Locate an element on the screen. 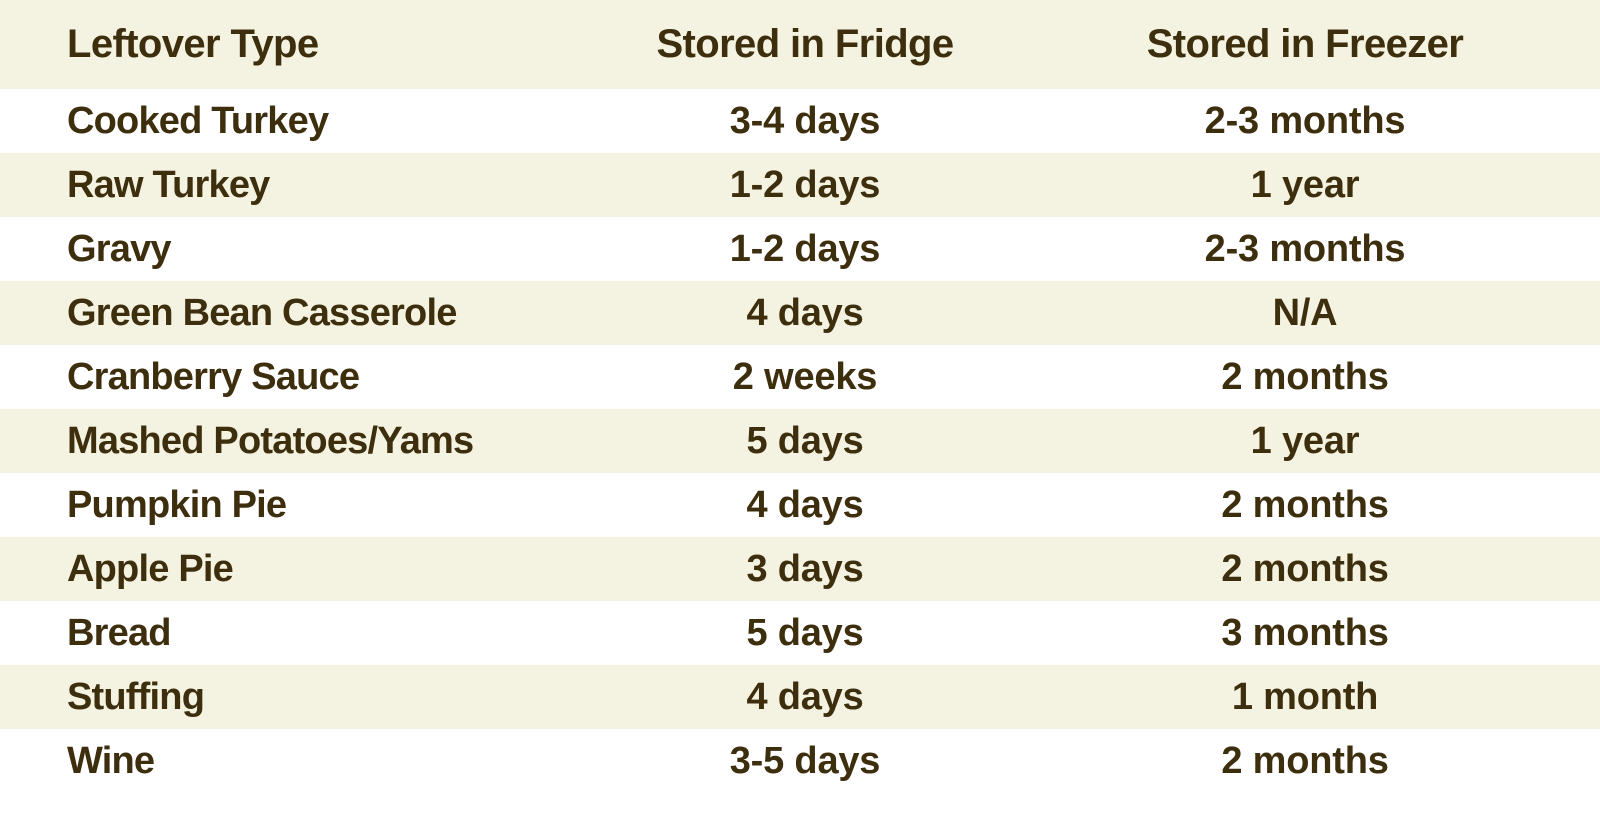  cell-stored-in-fridge: 3-5 days is located at coordinates (805, 761).